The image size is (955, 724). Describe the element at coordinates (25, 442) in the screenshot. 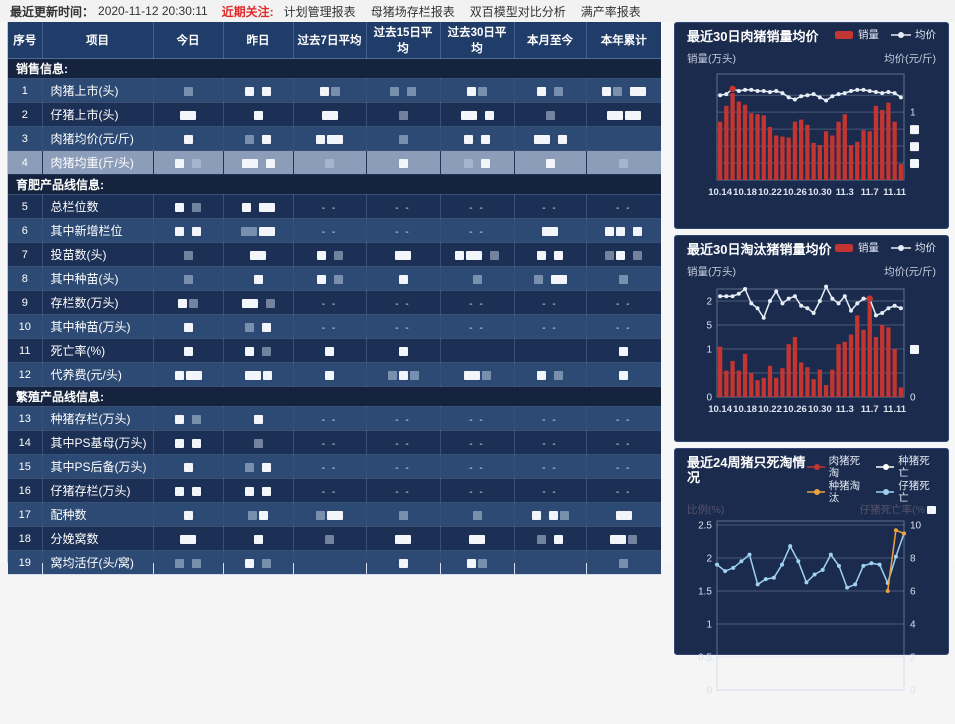

I see `row-index: 14` at that location.